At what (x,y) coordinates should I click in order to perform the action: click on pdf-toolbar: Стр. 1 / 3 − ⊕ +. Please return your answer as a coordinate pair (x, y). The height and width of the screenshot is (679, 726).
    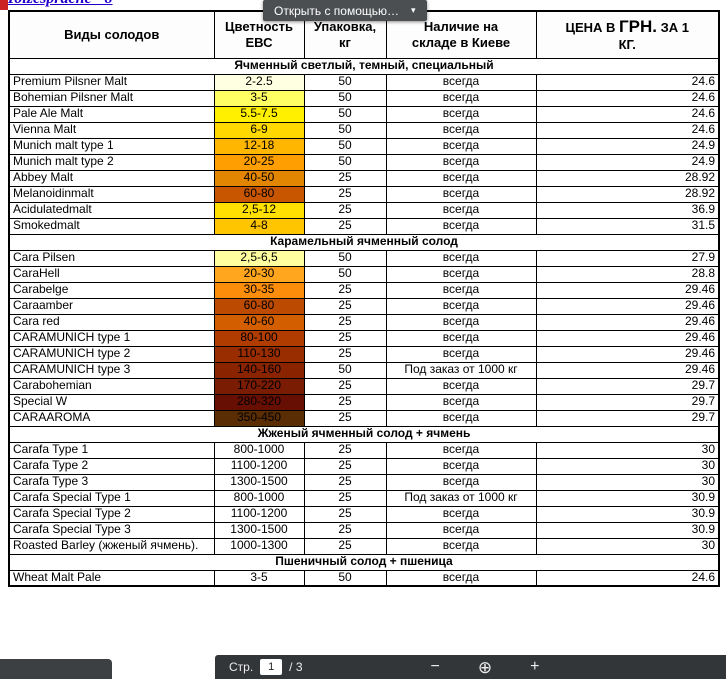
    Looking at the image, I should click on (470, 667).